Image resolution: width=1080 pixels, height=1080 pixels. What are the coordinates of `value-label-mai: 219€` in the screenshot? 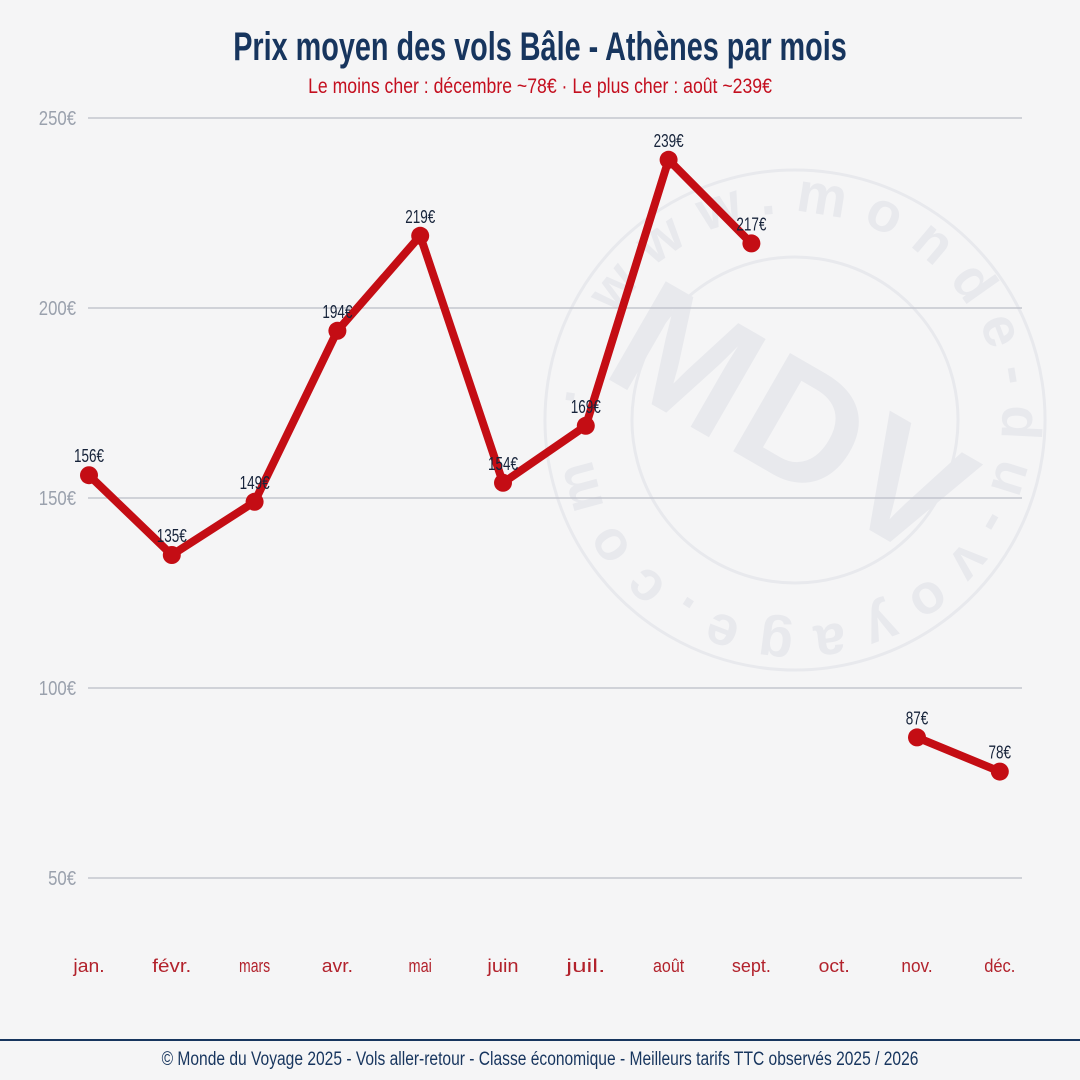 It's located at (420, 217).